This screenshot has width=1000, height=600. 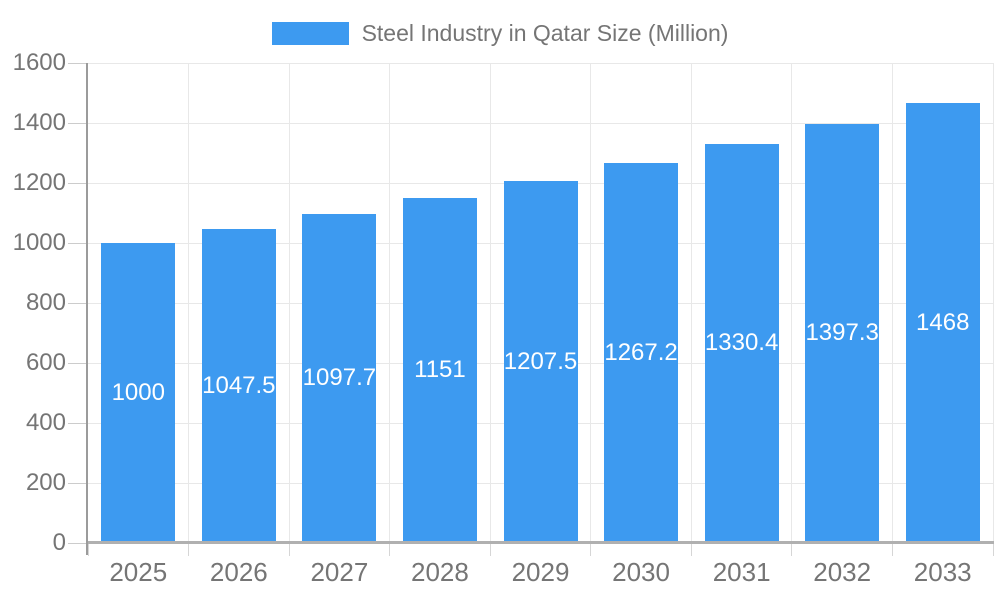 What do you see at coordinates (39, 122) in the screenshot?
I see `y-axis-label: 1400` at bounding box center [39, 122].